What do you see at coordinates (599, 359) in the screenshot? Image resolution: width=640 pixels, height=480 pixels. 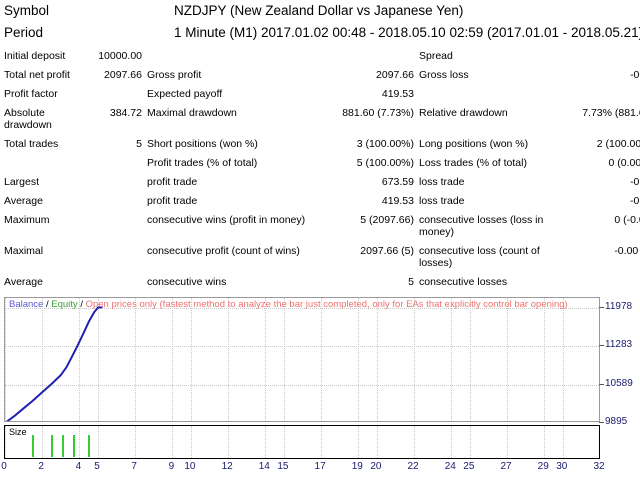 I see `chart-right-spine` at bounding box center [599, 359].